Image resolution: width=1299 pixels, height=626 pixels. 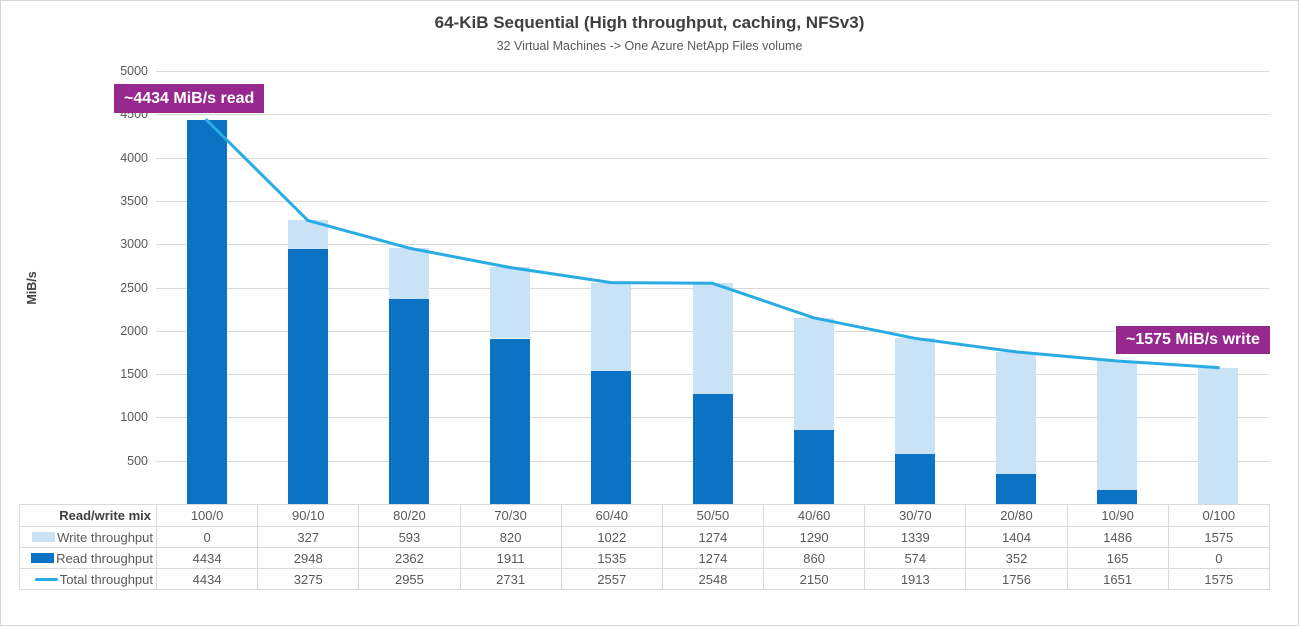 What do you see at coordinates (189, 98) in the screenshot?
I see `read-callout-badge: ~4434 MiB/s read` at bounding box center [189, 98].